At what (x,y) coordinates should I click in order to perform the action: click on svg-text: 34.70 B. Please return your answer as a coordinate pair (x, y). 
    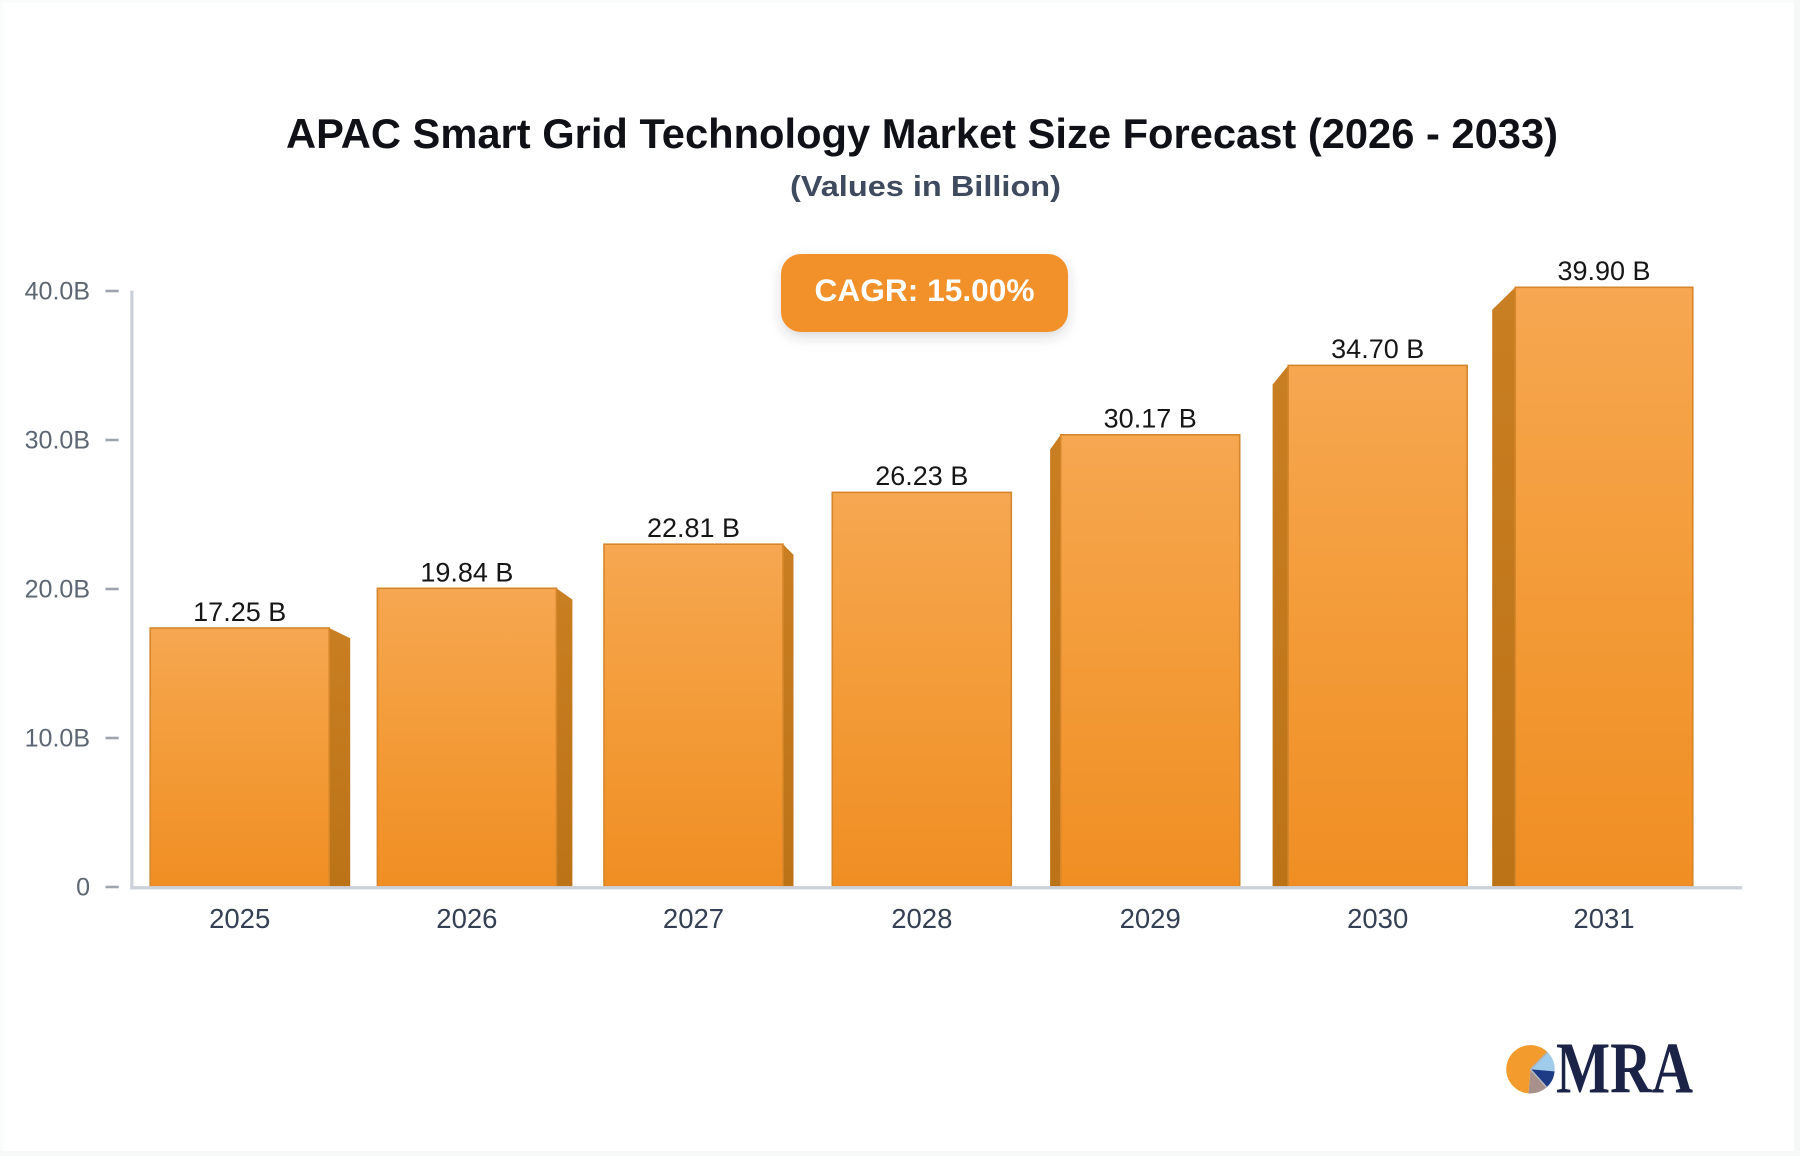
    Looking at the image, I should click on (1377, 349).